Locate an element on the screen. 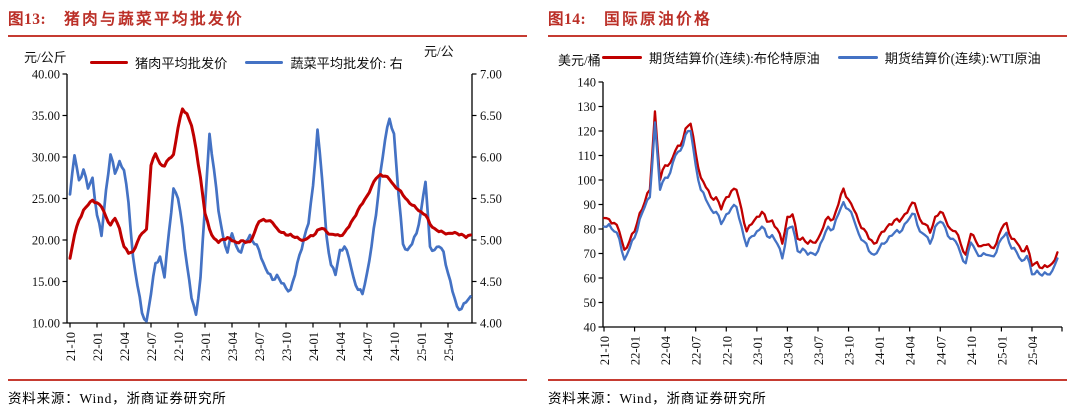 The image size is (1080, 418). legend-label-pork: 猪肉平均批发价 is located at coordinates (181, 63).